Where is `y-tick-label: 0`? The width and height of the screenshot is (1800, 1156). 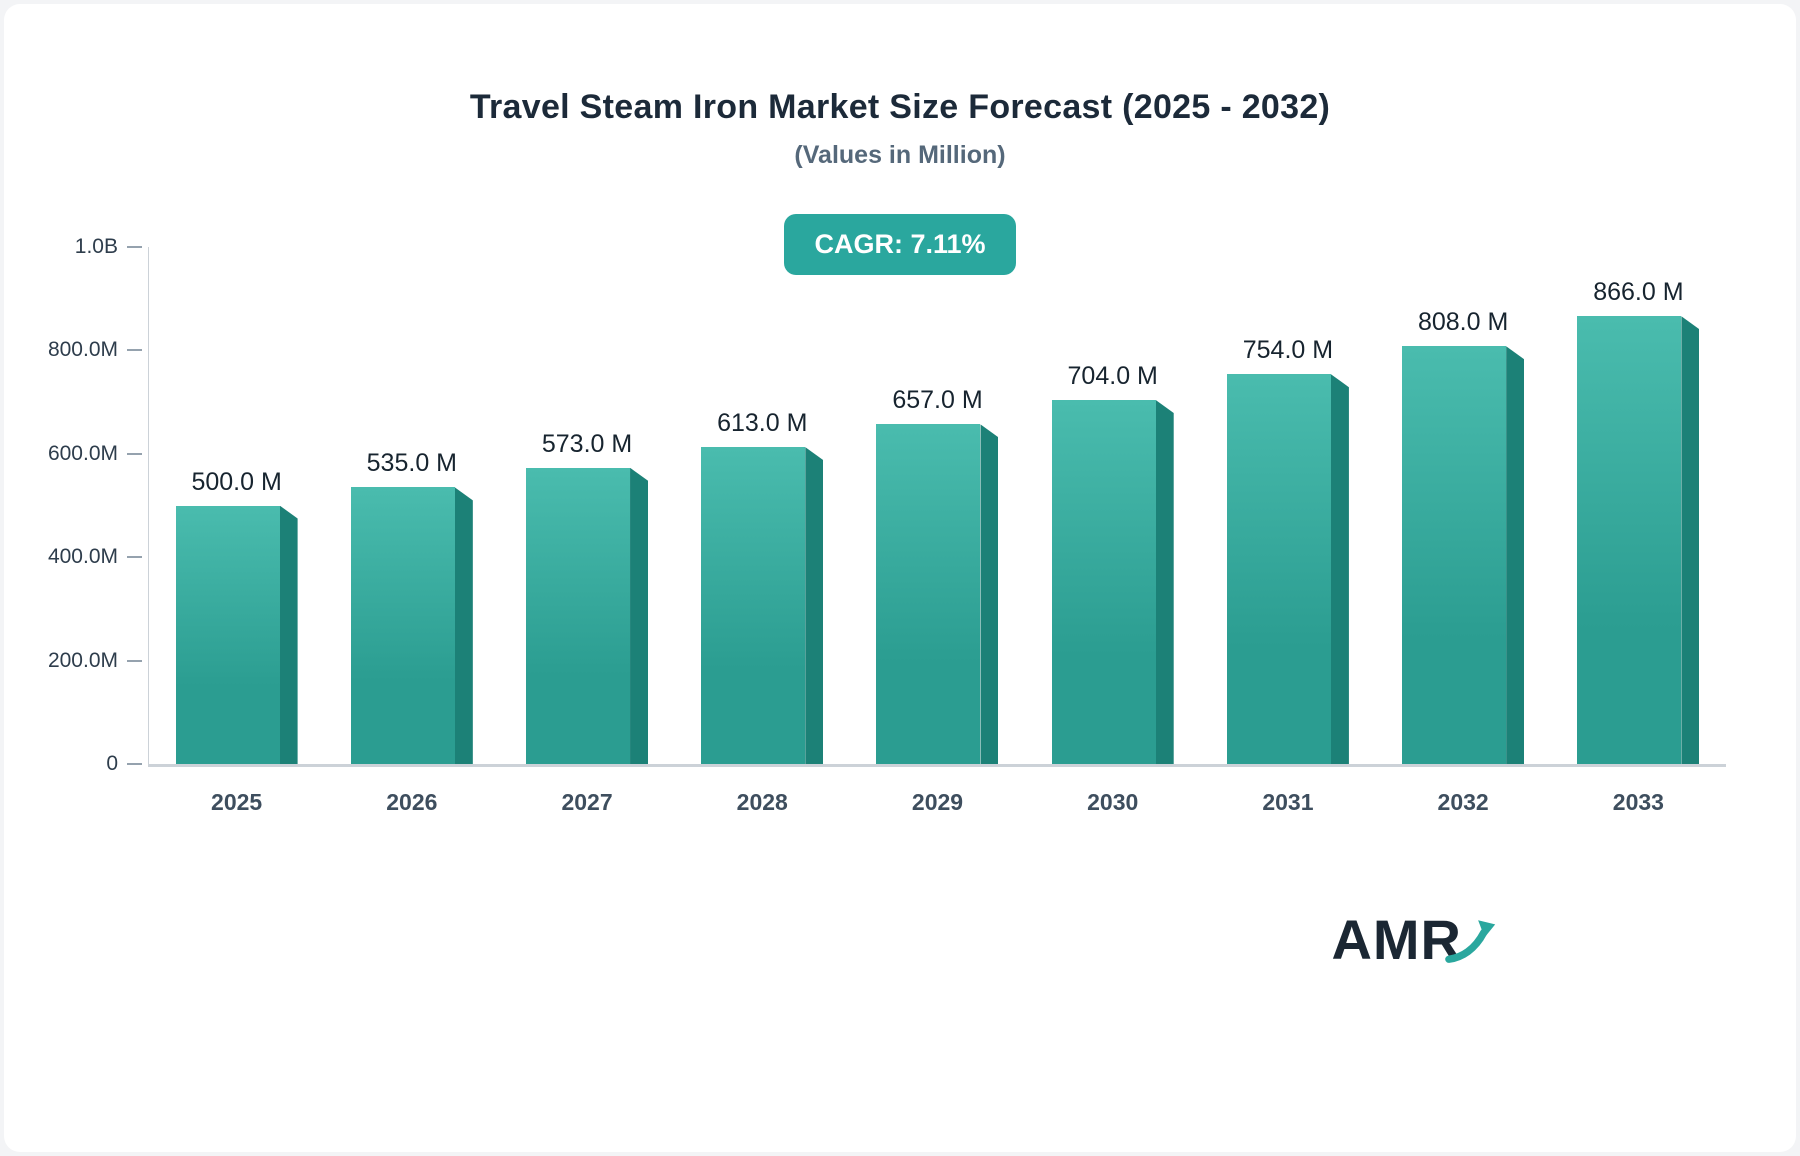 y-tick-label: 0 is located at coordinates (112, 763).